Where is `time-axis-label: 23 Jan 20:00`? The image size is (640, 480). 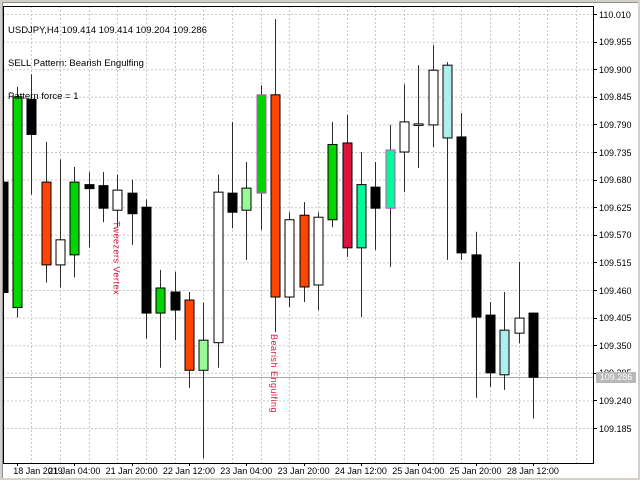
time-axis-label: 23 Jan 20:00 is located at coordinates (303, 471).